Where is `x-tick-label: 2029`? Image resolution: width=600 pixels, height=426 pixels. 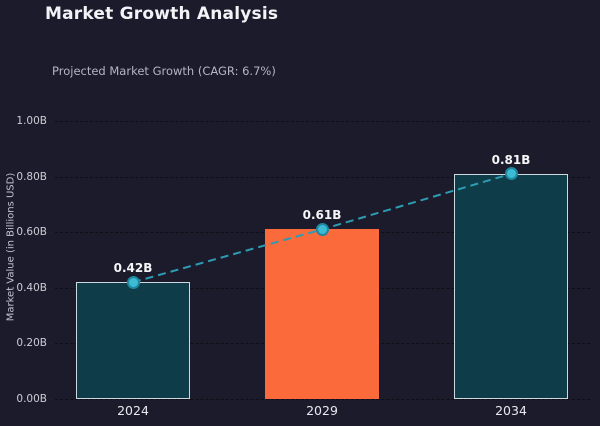 x-tick-label: 2029 is located at coordinates (322, 410).